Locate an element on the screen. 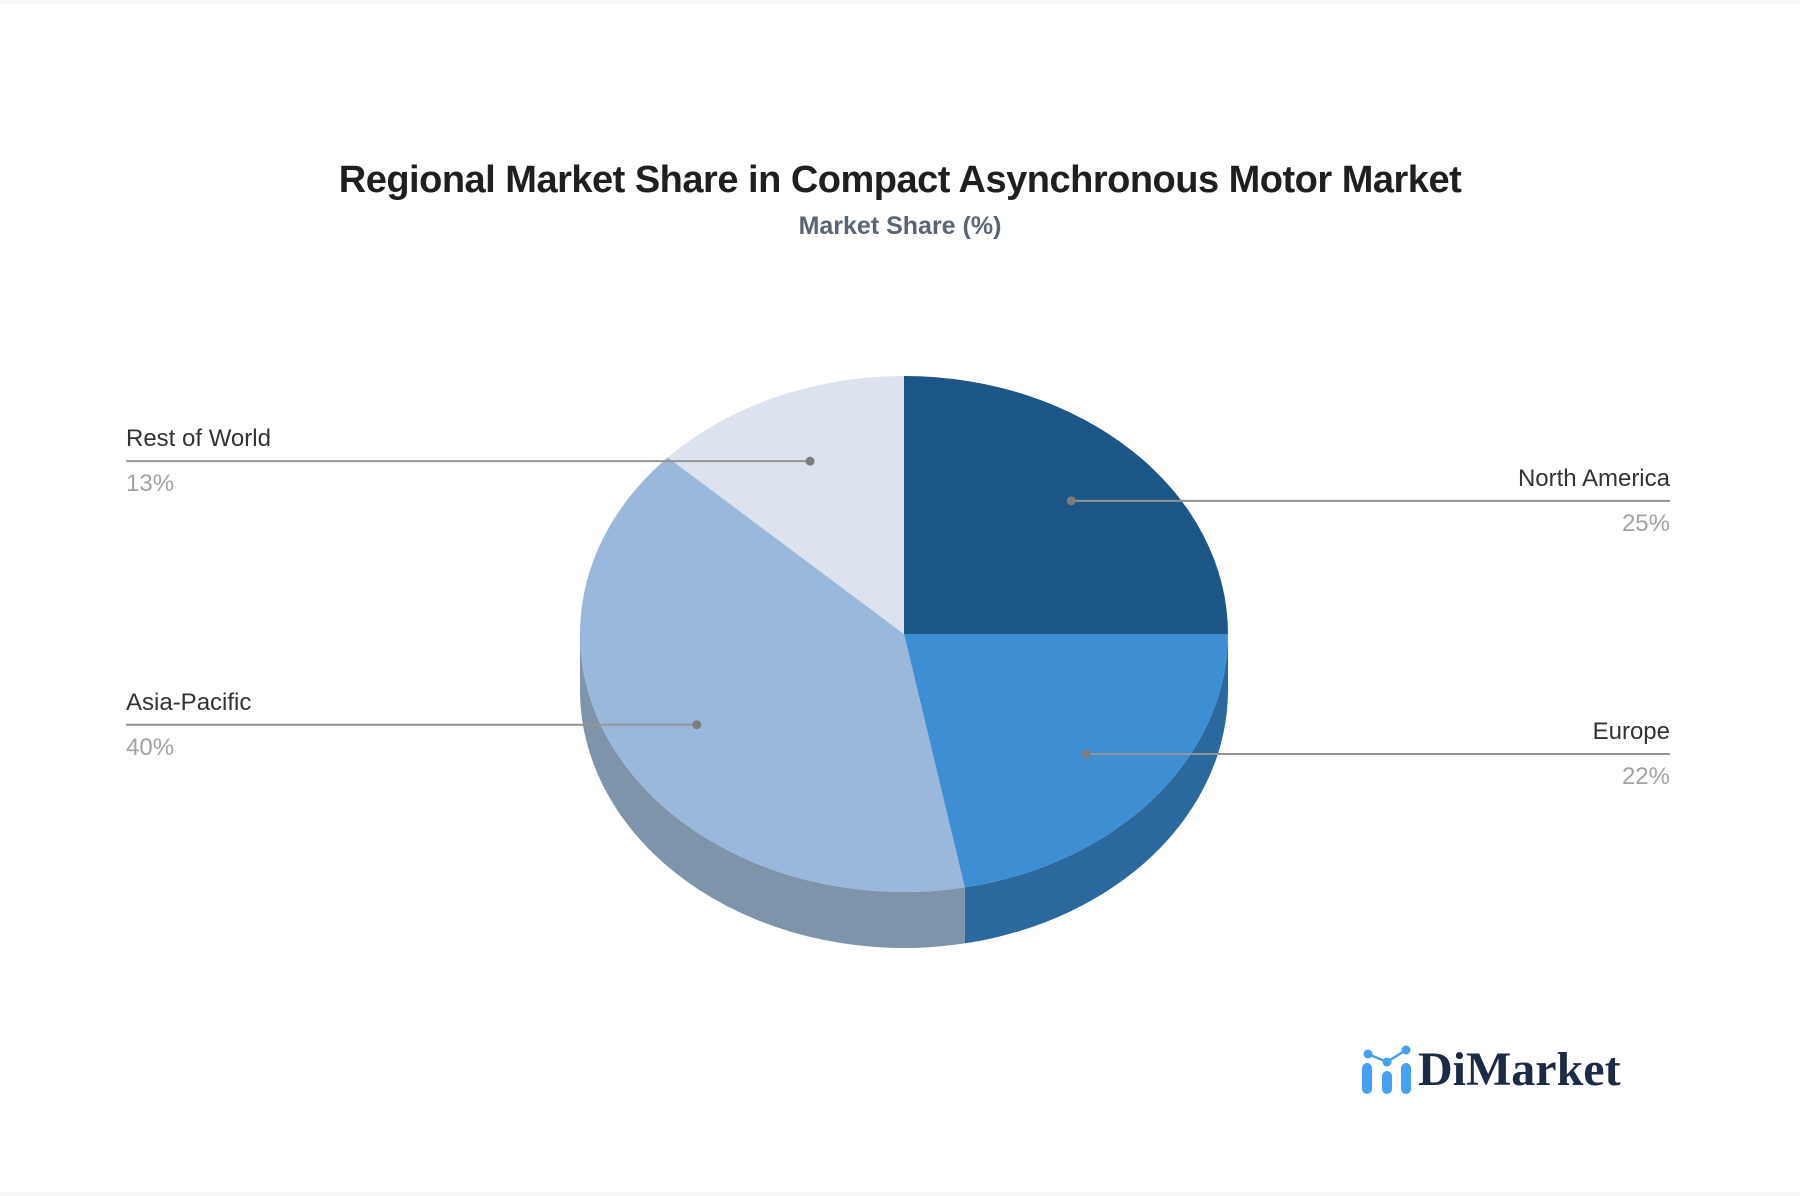  pie-slice-rest-of-world is located at coordinates (785, 505).